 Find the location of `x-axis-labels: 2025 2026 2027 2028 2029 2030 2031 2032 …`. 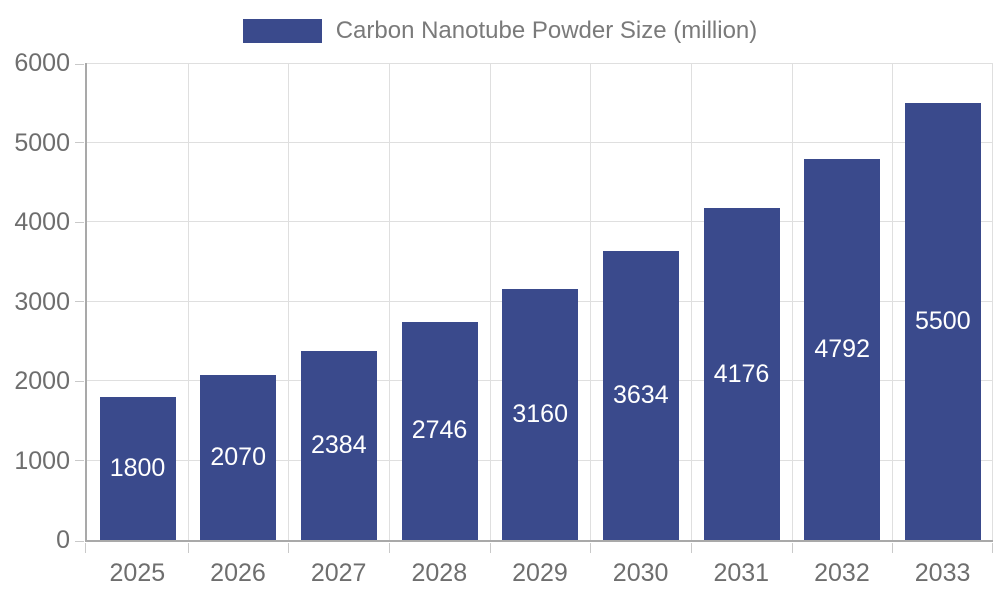

x-axis-labels: 2025 2026 2027 2028 2029 2030 2031 2032 … is located at coordinates (540, 573).